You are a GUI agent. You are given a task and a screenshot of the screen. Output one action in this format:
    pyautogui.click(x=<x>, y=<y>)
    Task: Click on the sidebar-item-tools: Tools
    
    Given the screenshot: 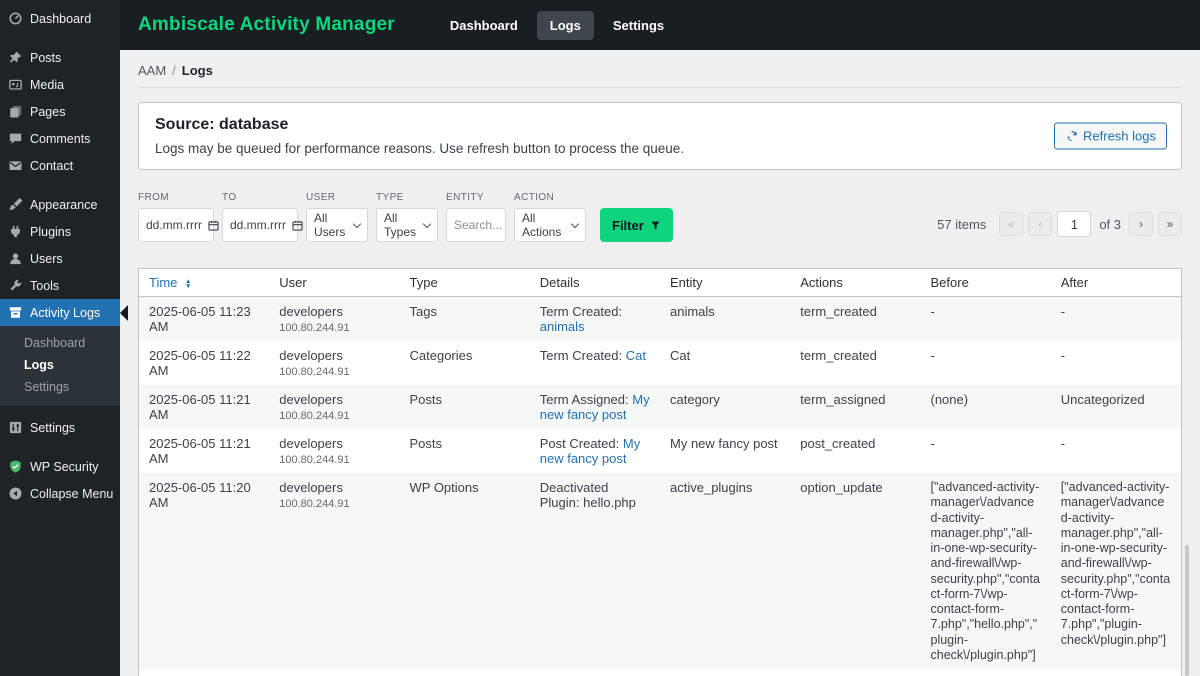 What is the action you would take?
    pyautogui.click(x=60, y=285)
    